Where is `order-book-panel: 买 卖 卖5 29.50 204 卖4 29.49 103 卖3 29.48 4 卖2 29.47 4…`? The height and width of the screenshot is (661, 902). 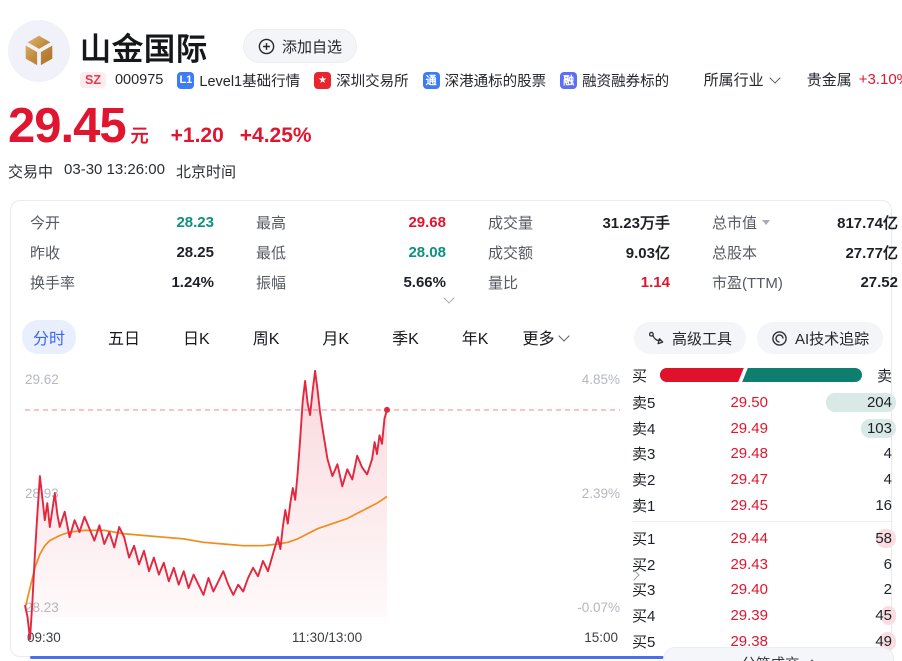 order-book-panel: 买 卖 卖5 29.50 204 卖4 29.49 103 卖3 29.48 4 卖2 29.47 4… is located at coordinates (764, 505).